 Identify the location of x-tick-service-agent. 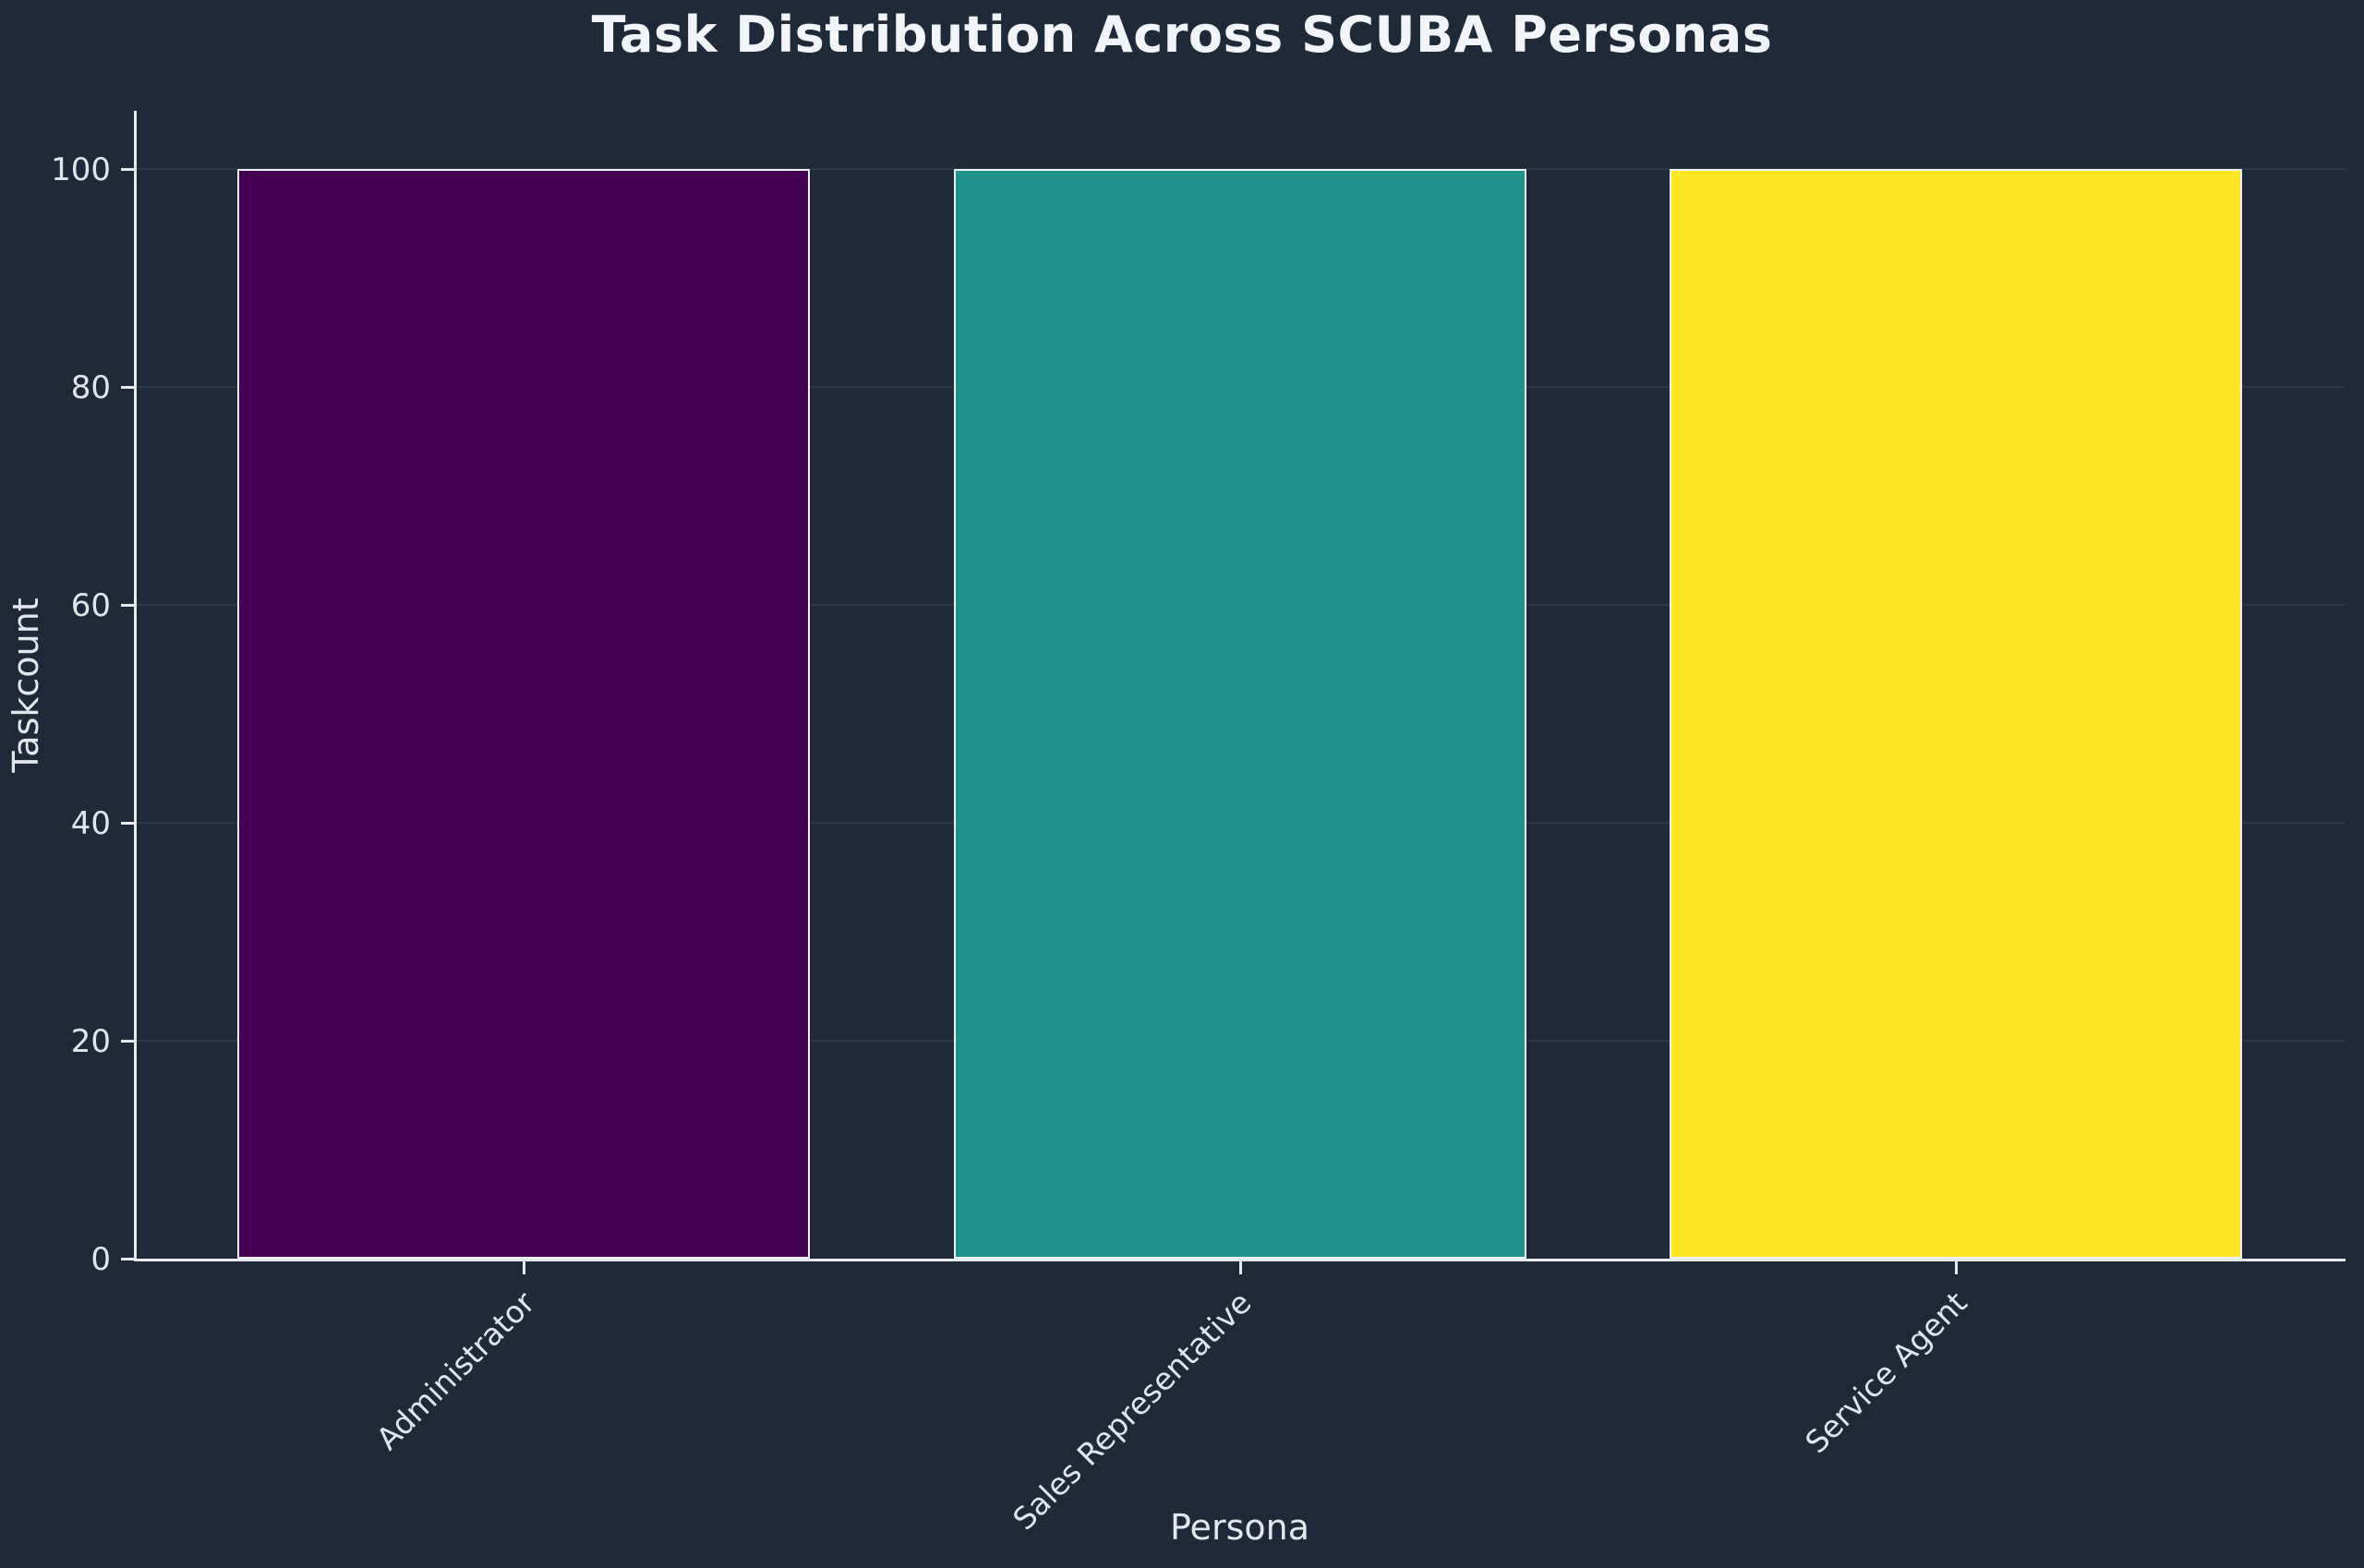
(1956, 1267).